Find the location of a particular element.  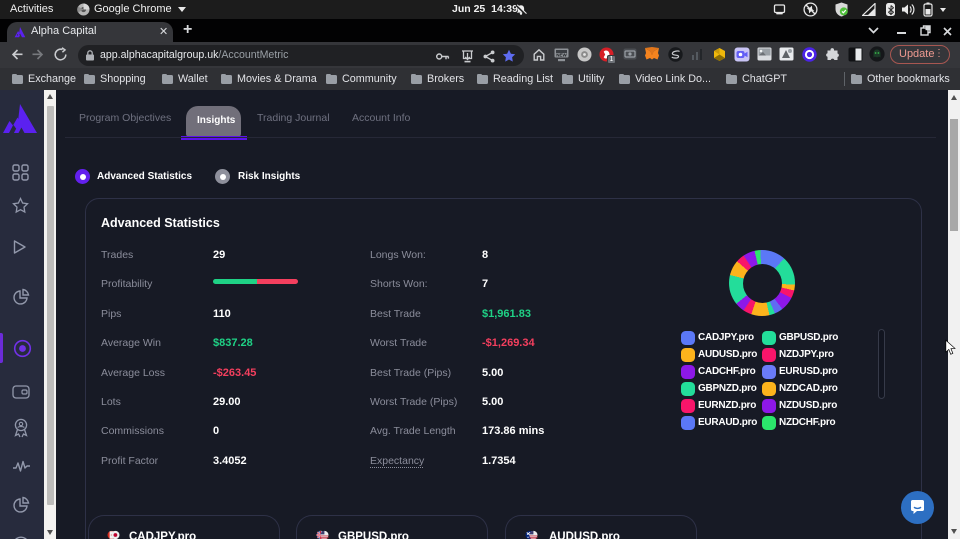

svg-text: NEW is located at coordinates (561, 55).